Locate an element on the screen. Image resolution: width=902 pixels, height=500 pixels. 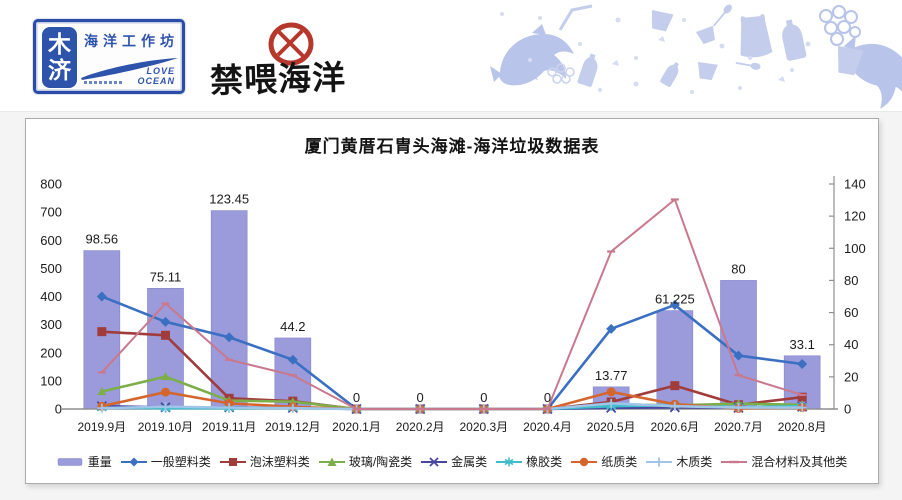
bar-data-label: 75.11 is located at coordinates (166, 276).